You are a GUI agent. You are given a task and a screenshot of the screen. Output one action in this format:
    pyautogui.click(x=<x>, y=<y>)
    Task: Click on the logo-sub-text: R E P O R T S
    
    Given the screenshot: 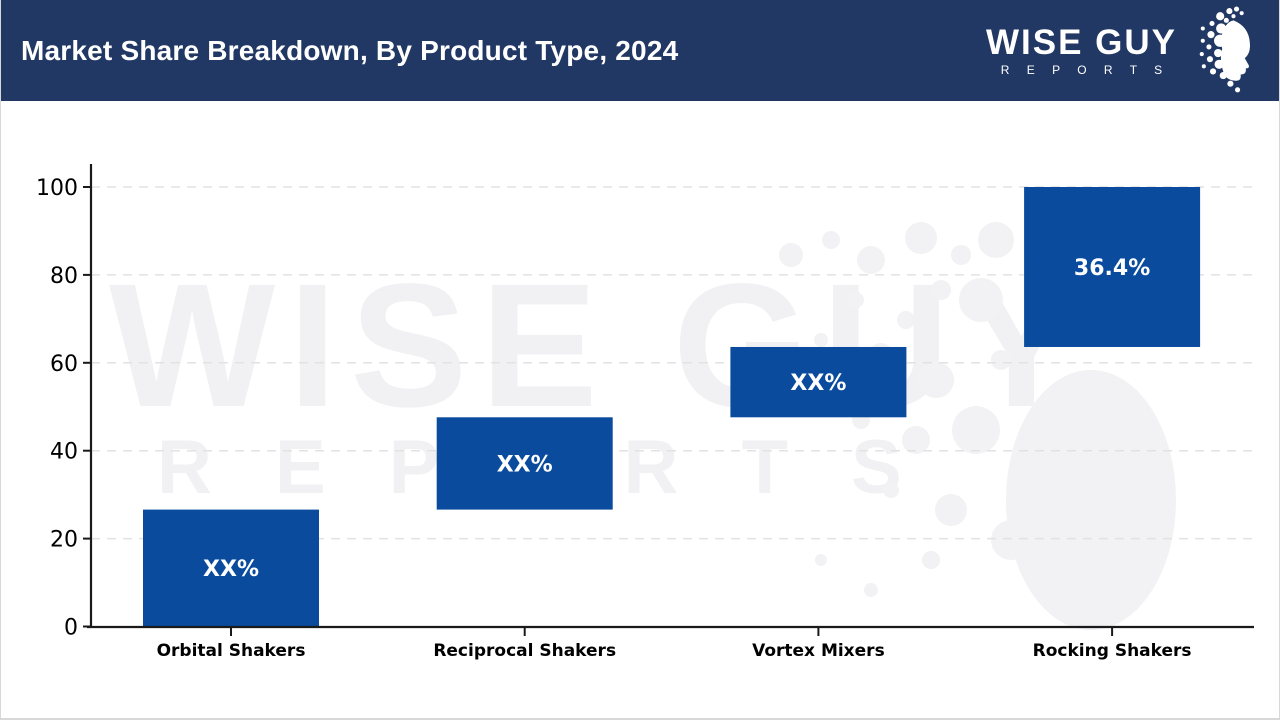 What is the action you would take?
    pyautogui.click(x=1085, y=69)
    